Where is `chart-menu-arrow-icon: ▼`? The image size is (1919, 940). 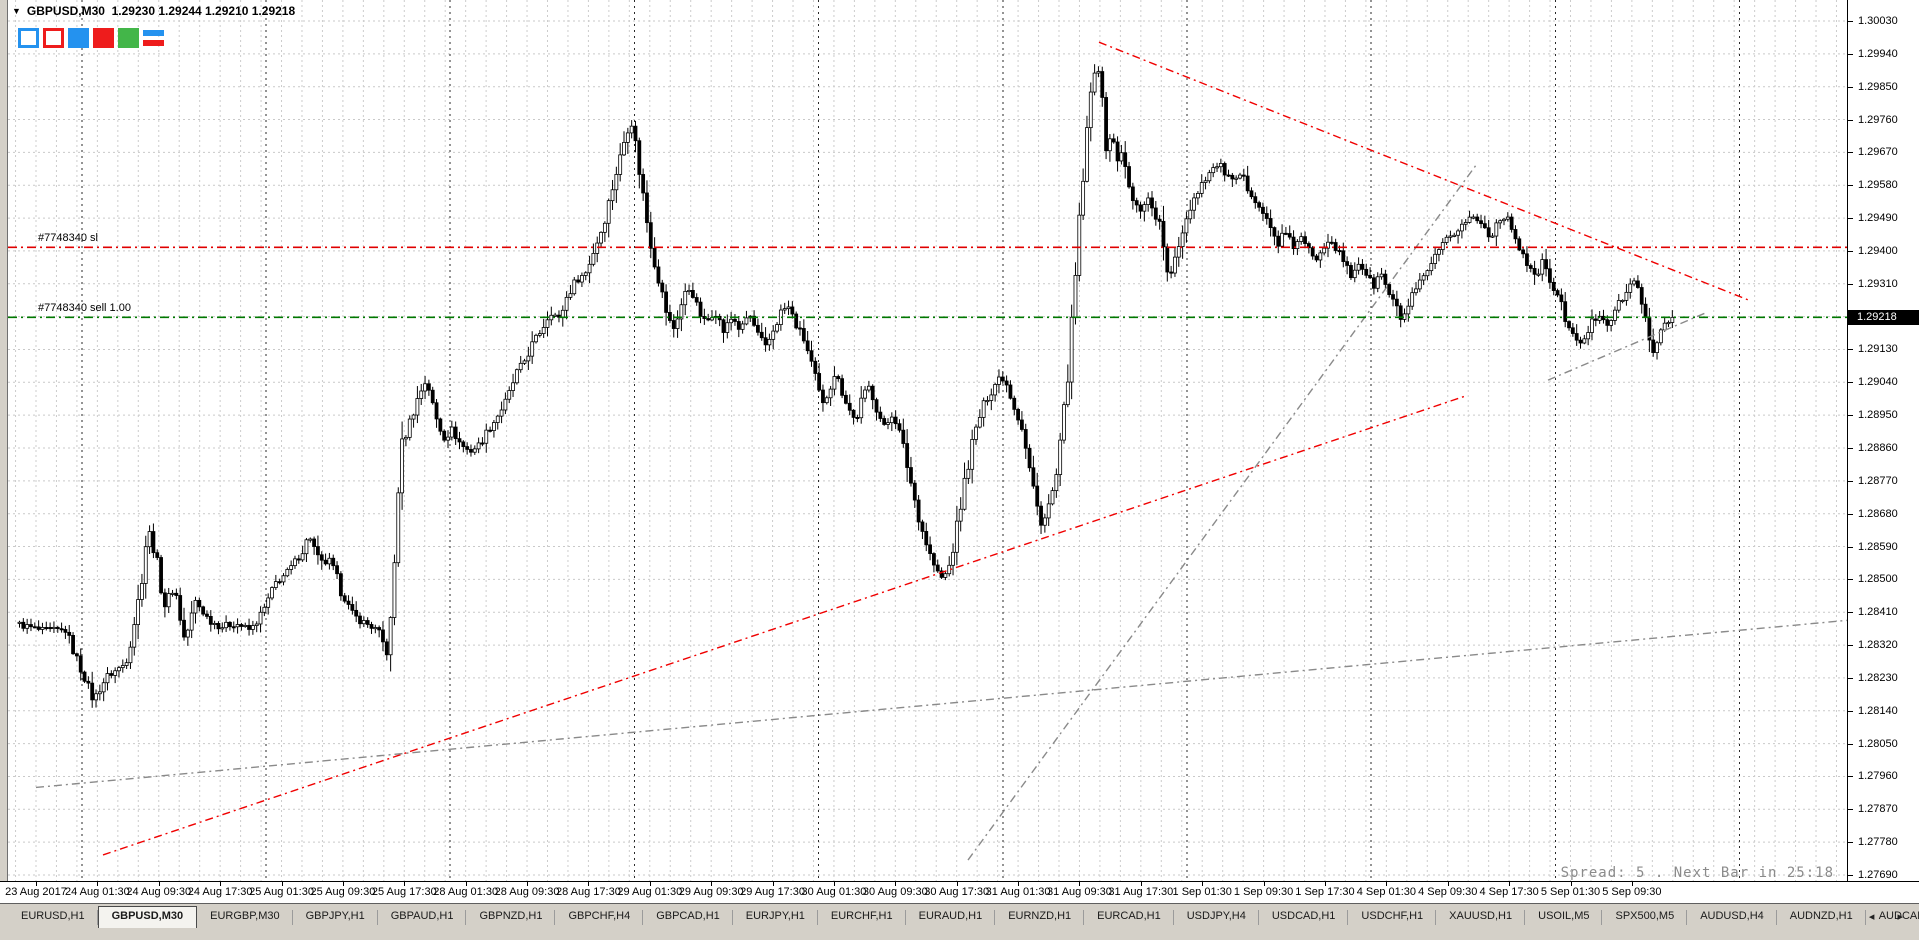
chart-menu-arrow-icon: ▼ is located at coordinates (16, 11).